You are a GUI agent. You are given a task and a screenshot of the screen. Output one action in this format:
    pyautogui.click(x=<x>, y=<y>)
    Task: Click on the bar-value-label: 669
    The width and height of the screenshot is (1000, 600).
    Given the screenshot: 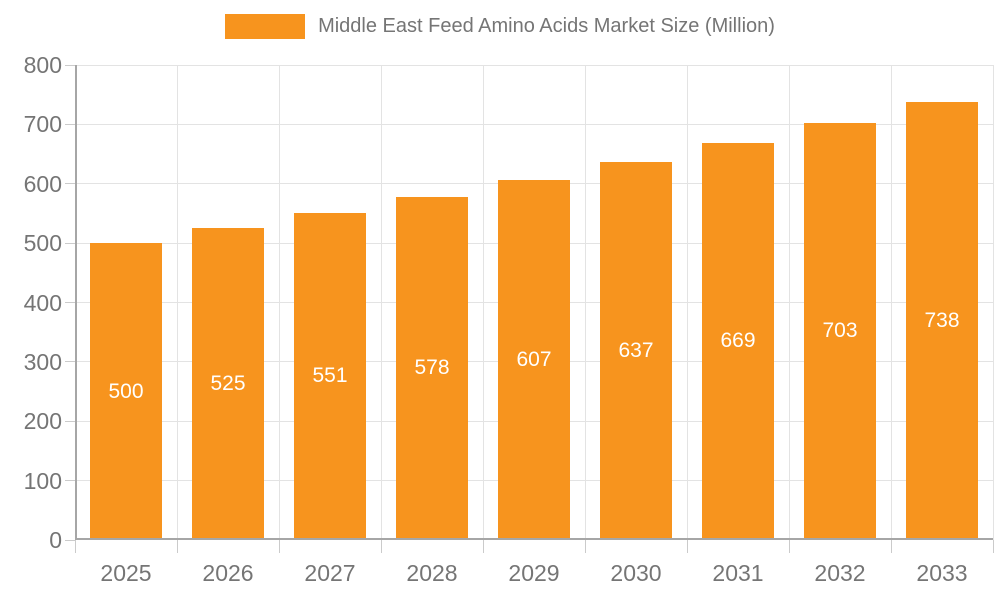 What is the action you would take?
    pyautogui.click(x=738, y=341)
    